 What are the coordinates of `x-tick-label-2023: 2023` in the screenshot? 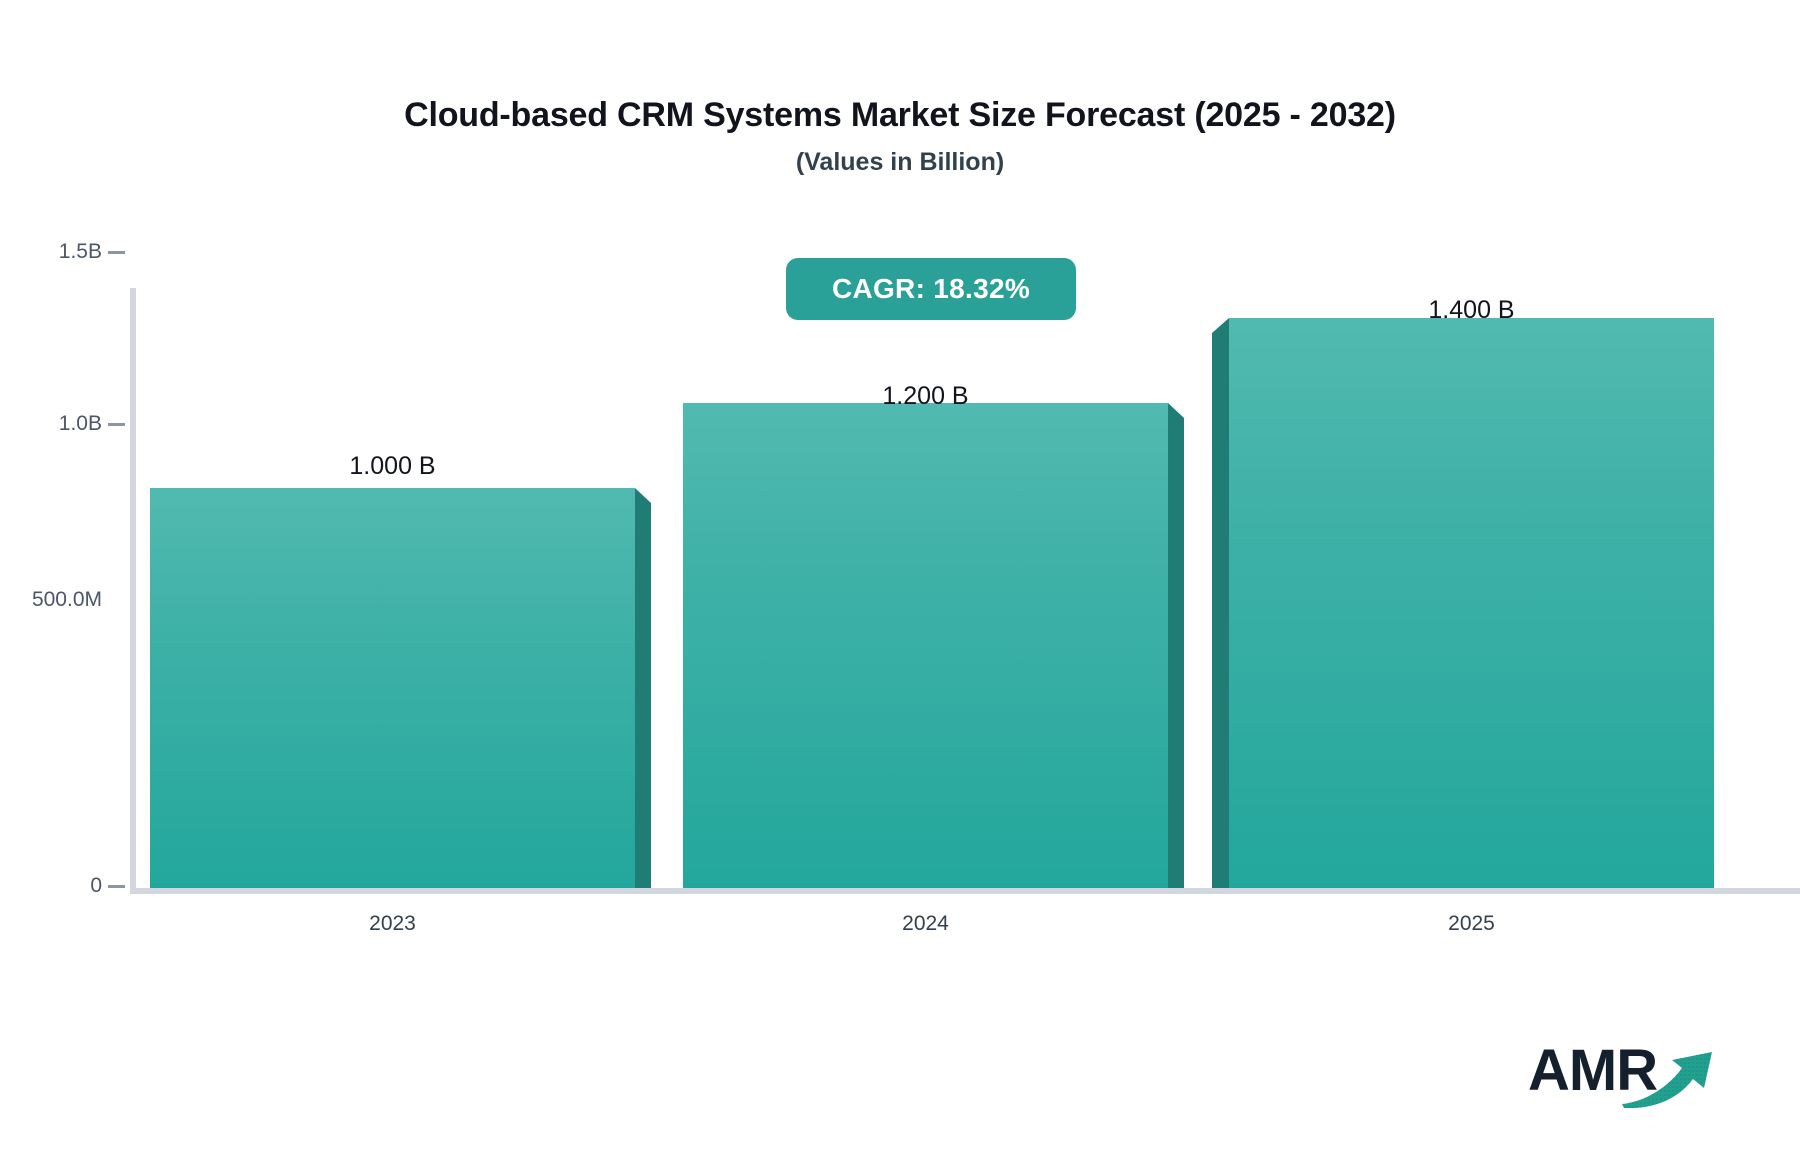 It's located at (392, 923).